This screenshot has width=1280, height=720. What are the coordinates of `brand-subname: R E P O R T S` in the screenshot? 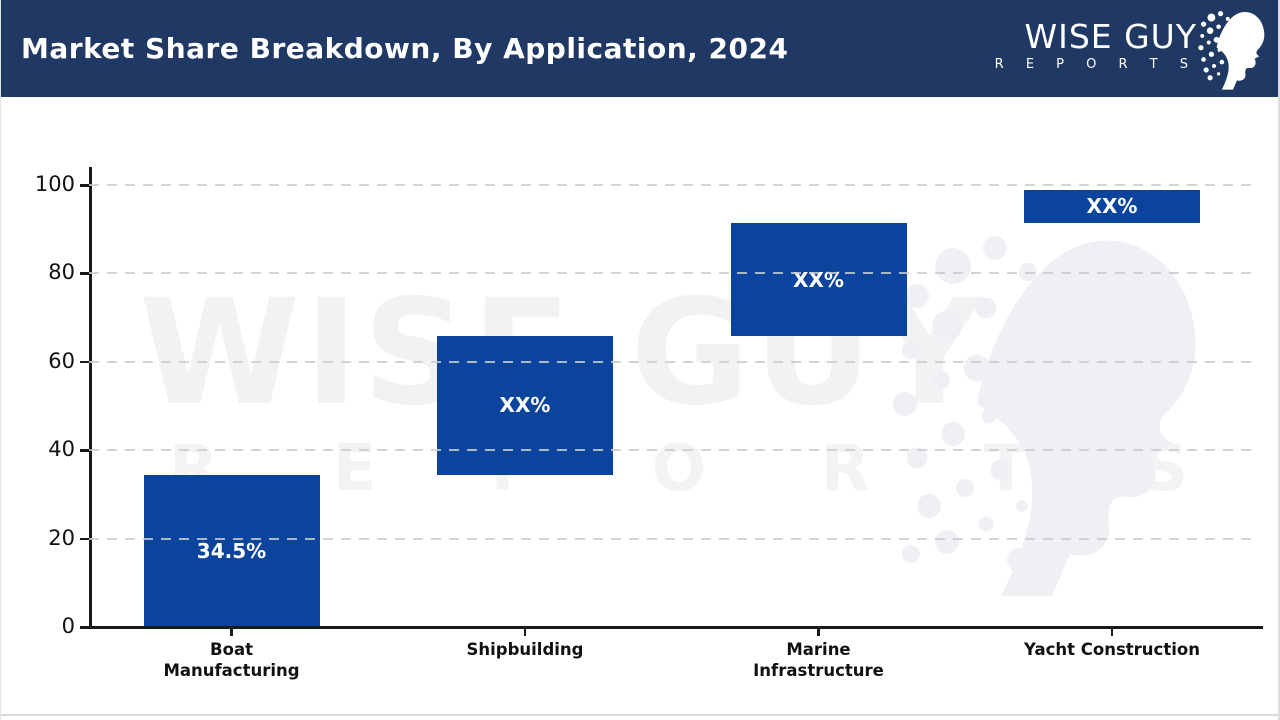 It's located at (1095, 64).